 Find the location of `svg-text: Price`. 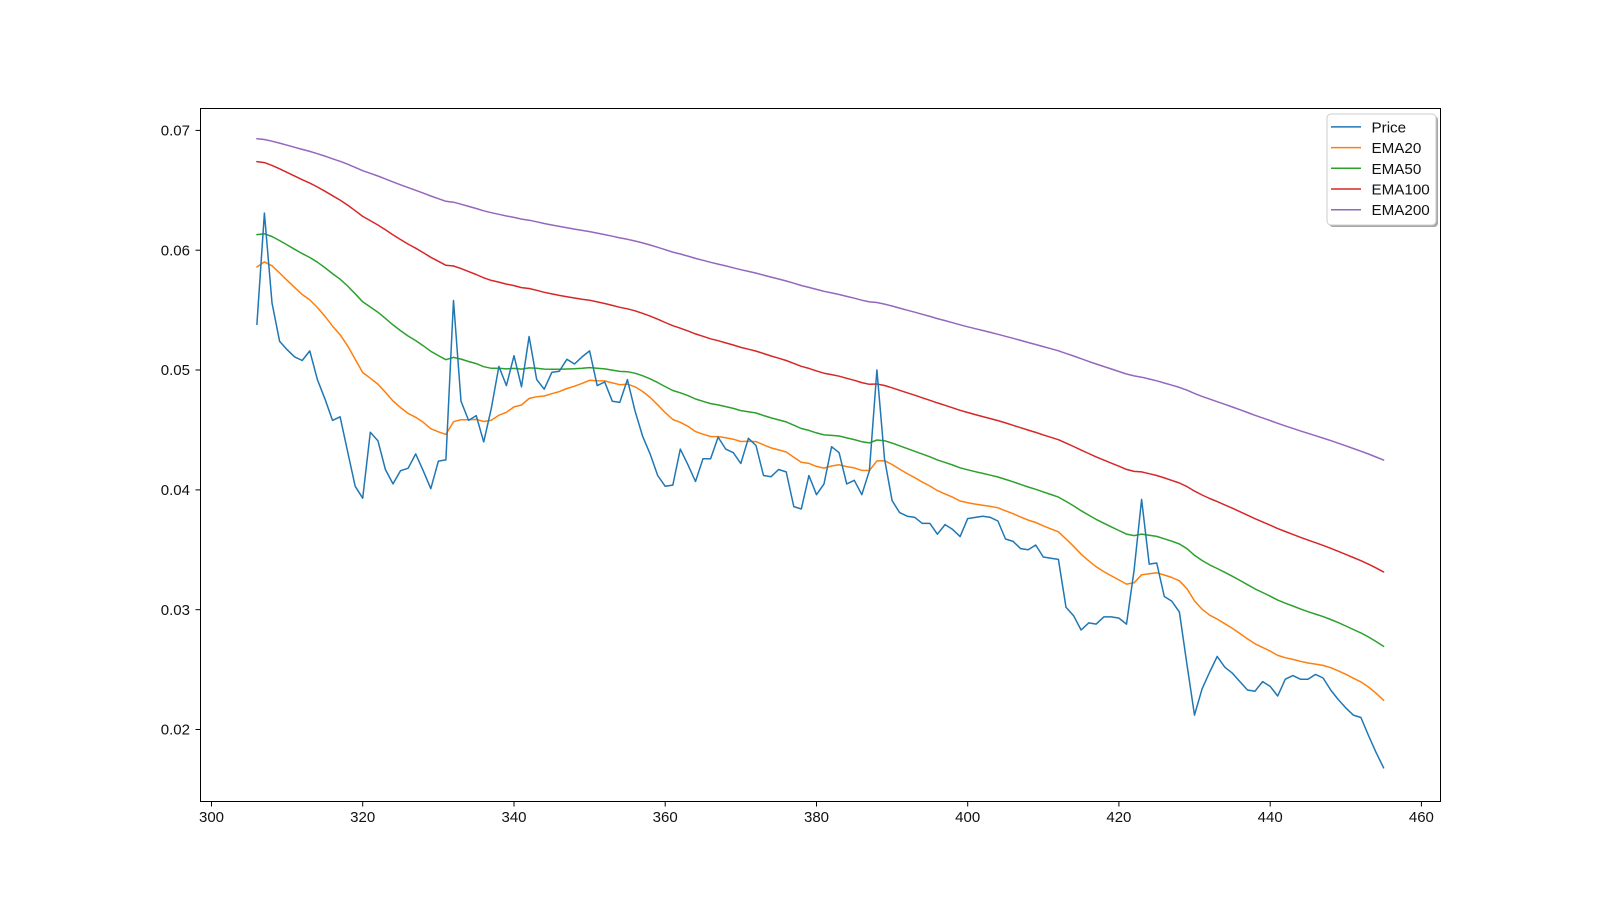

svg-text: Price is located at coordinates (1389, 127).